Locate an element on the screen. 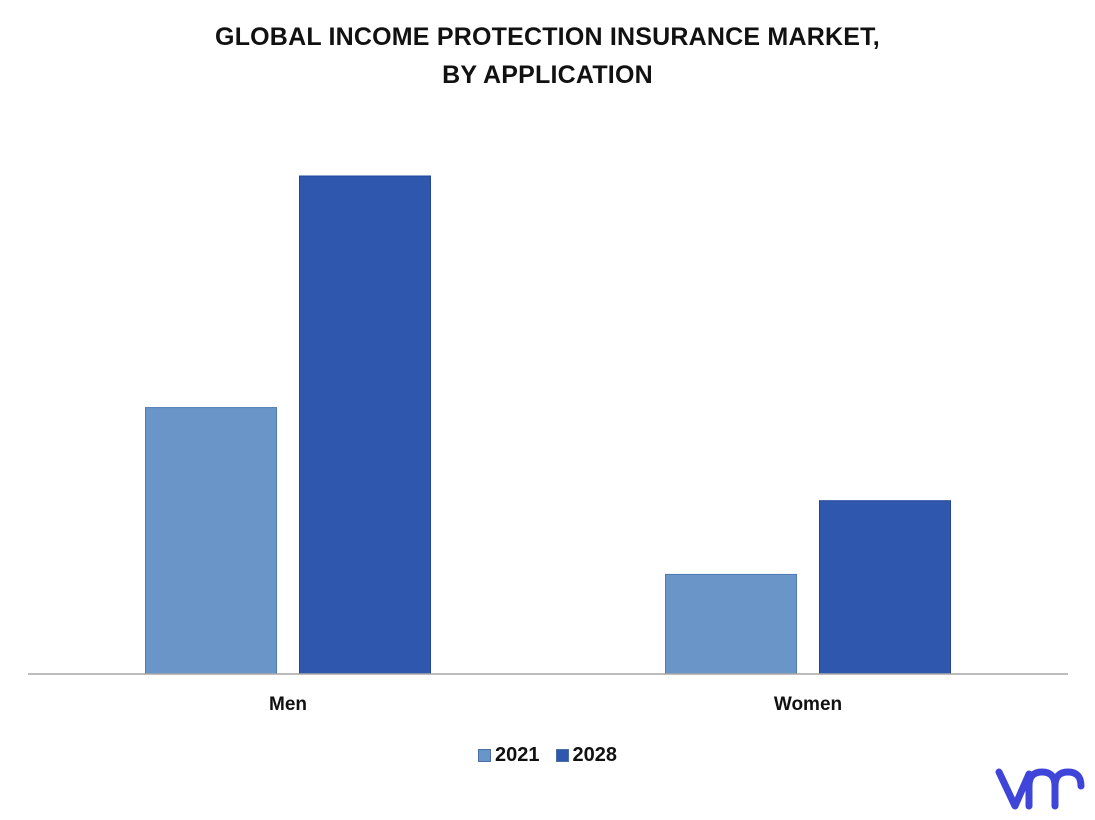 The height and width of the screenshot is (820, 1095). chart-title-line-2: BY APPLICATION is located at coordinates (547, 75).